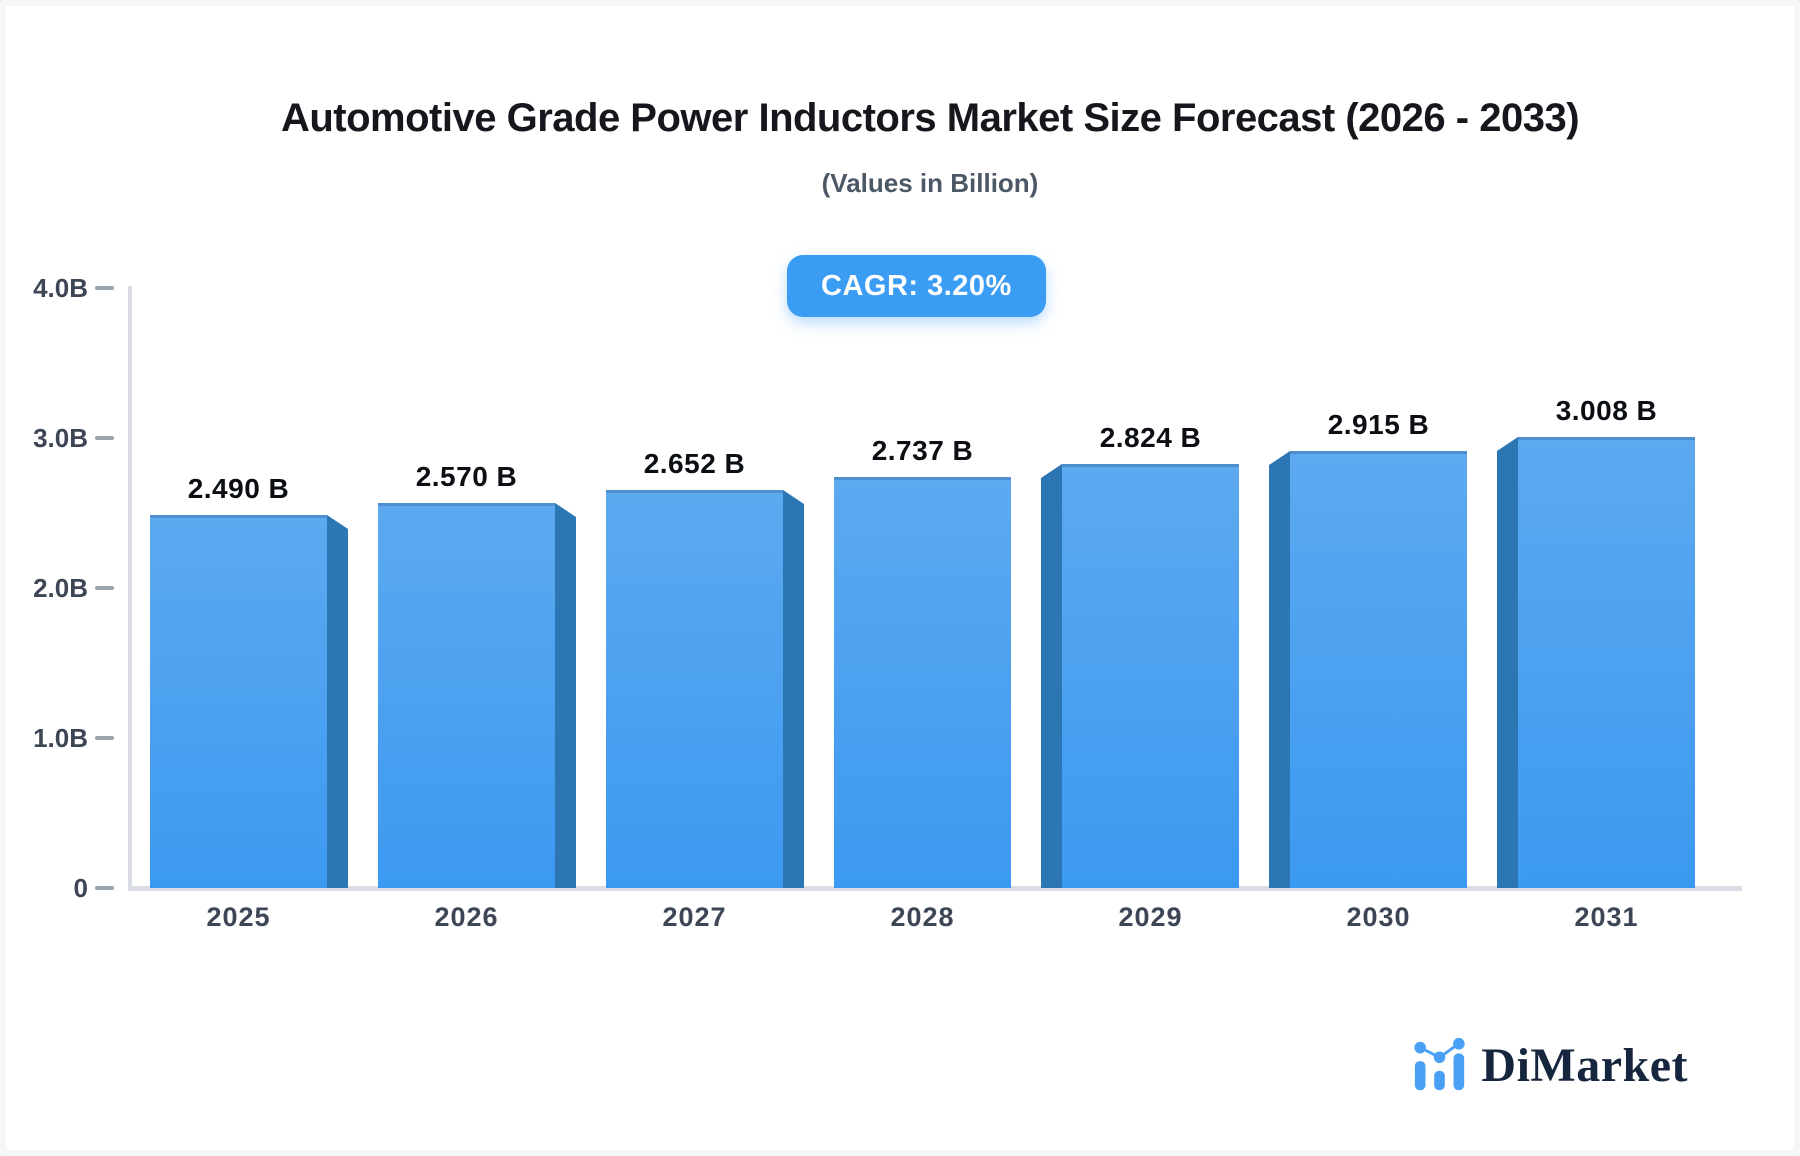 The height and width of the screenshot is (1156, 1800). What do you see at coordinates (1150, 437) in the screenshot?
I see `bar-value-label: 2.824 B` at bounding box center [1150, 437].